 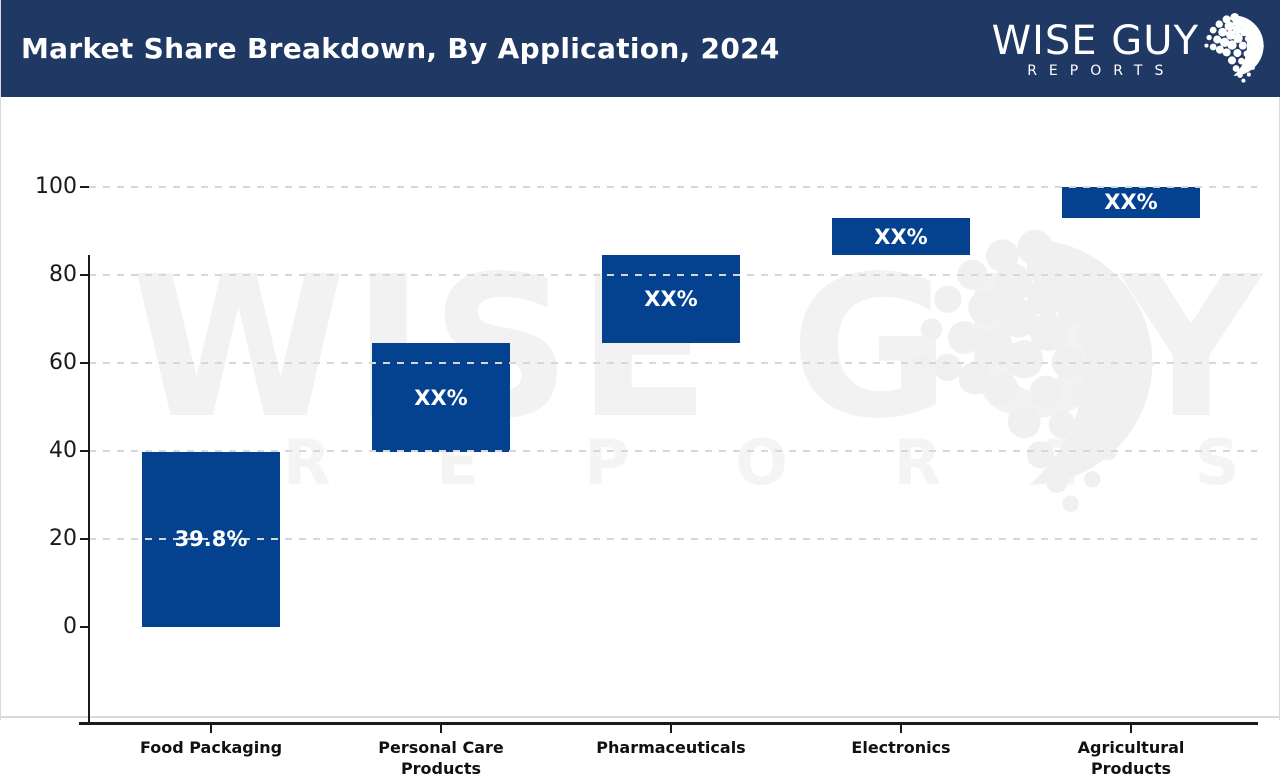 I want to click on x-category-label-line: Food Packaging, so click(x=211, y=747).